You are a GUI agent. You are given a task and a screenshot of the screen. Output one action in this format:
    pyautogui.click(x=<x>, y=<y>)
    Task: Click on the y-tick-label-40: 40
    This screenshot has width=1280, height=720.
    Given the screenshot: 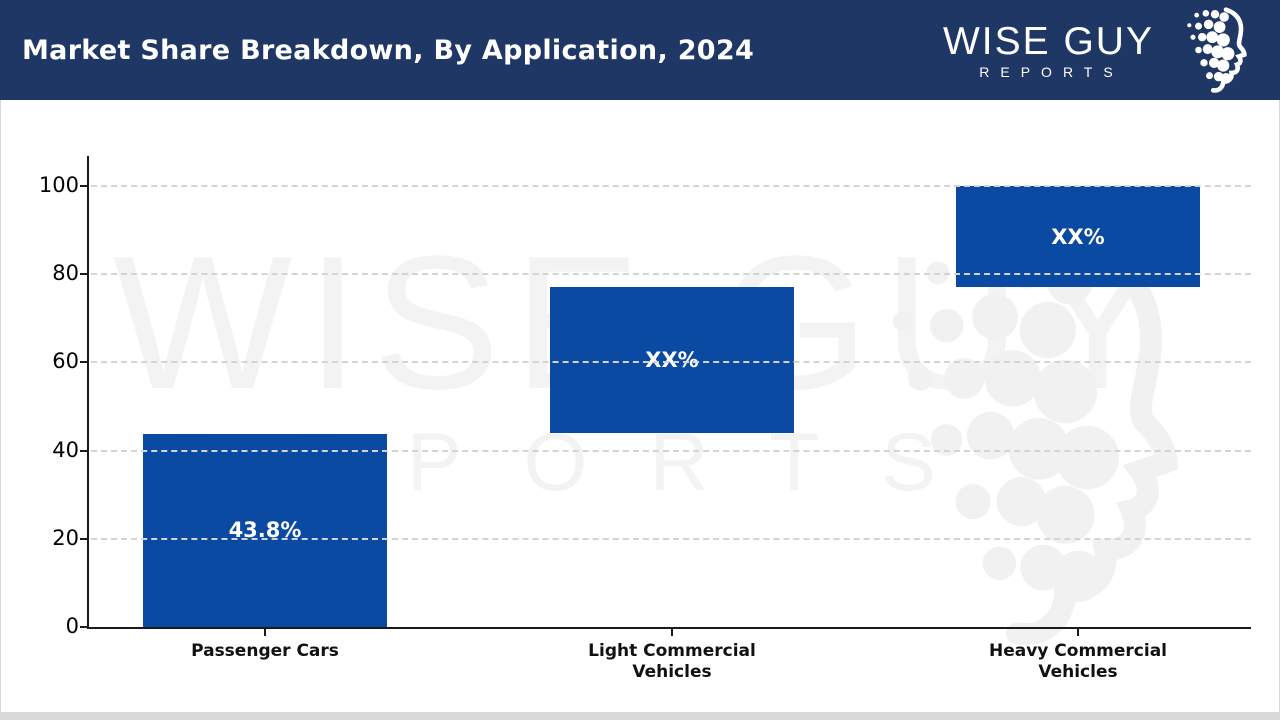 What is the action you would take?
    pyautogui.click(x=65, y=449)
    